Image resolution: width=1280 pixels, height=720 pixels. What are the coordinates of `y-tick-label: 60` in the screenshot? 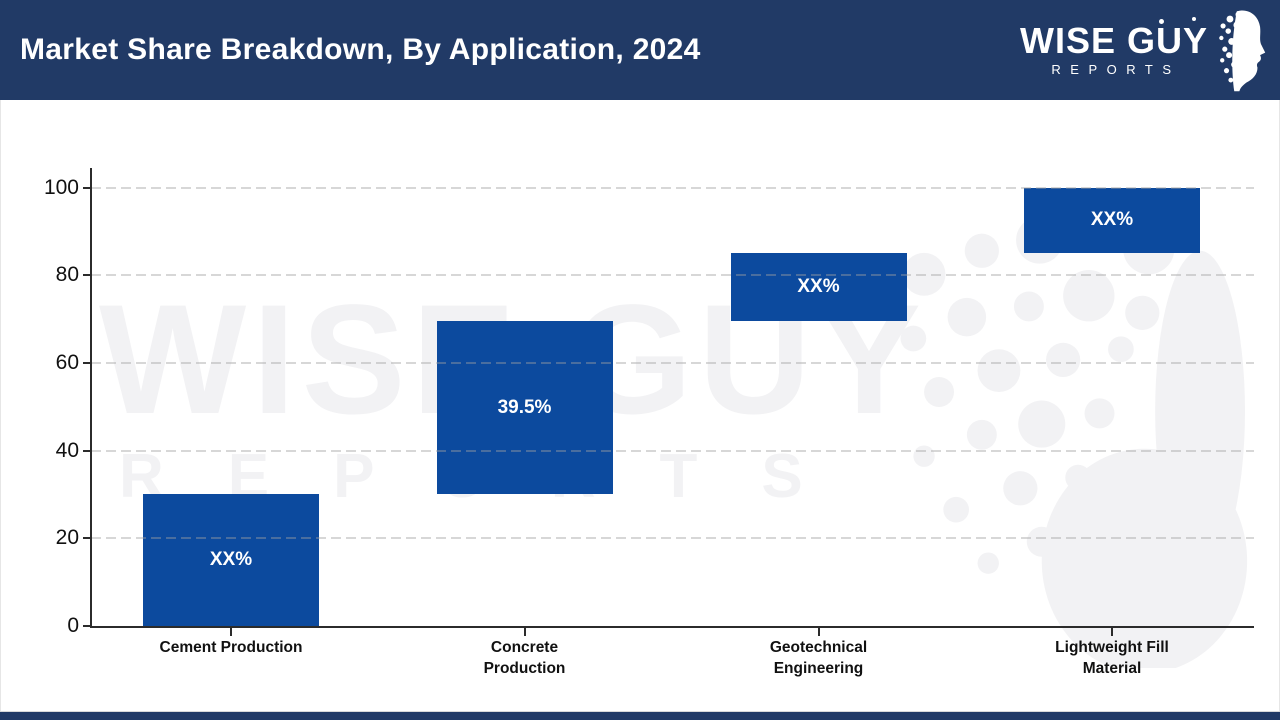 It's located at (67, 362).